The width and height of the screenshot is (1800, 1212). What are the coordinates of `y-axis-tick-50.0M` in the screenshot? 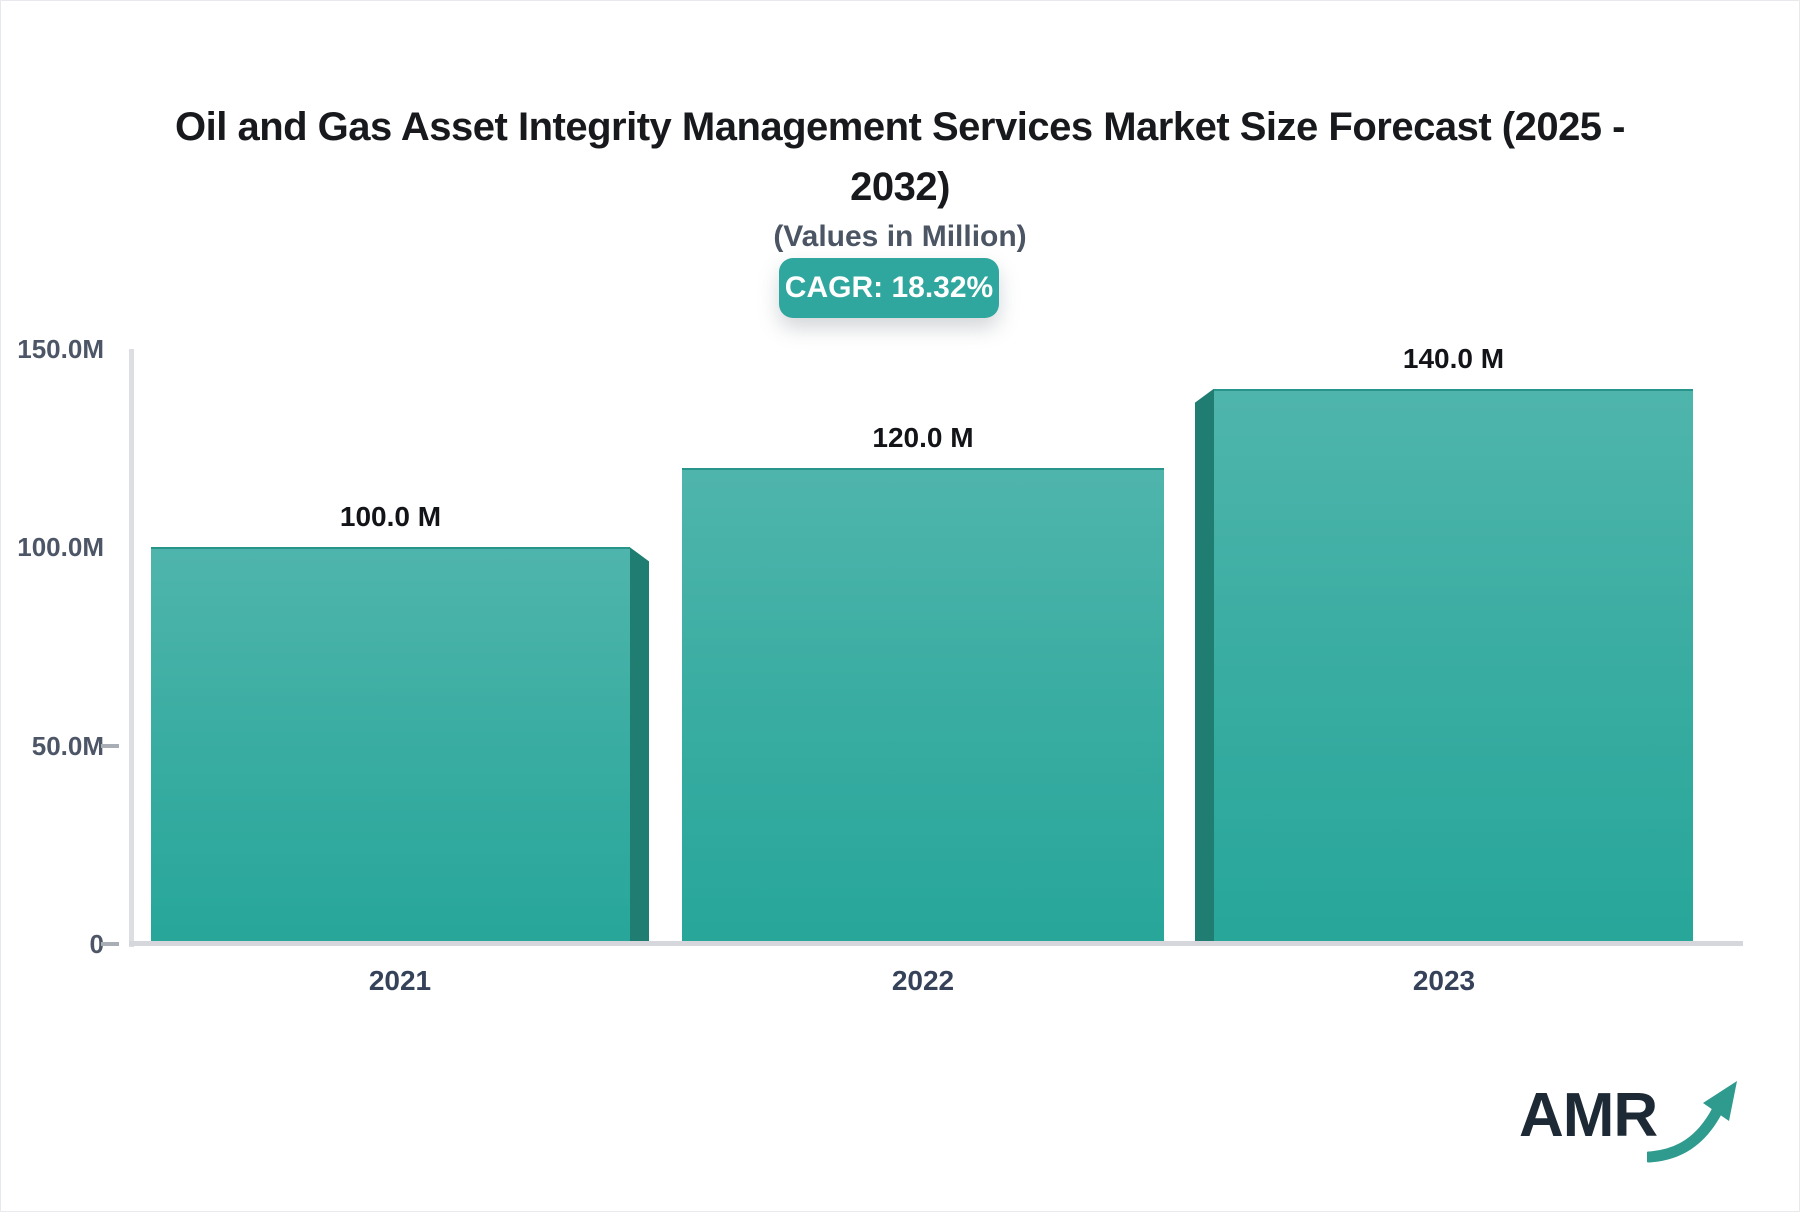 It's located at (110, 745).